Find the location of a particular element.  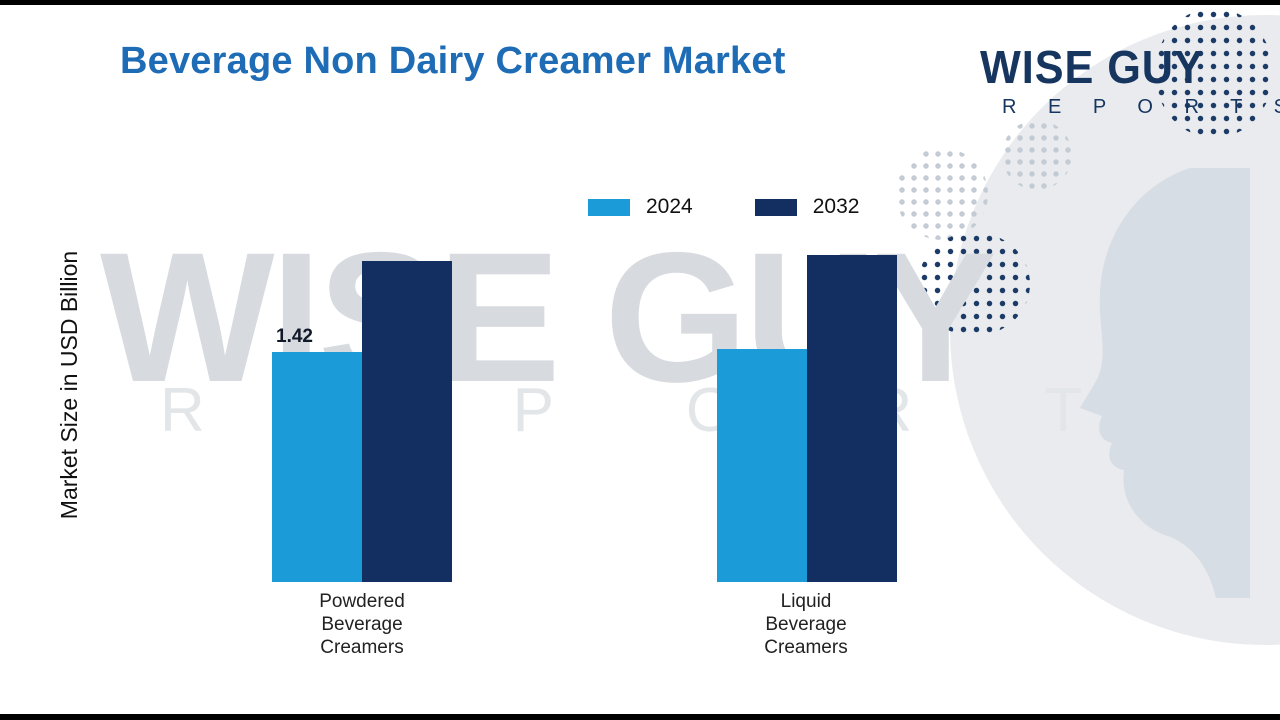

wiseguy-logo: WISE GUY R E P O R T S is located at coordinates (1130, 79).